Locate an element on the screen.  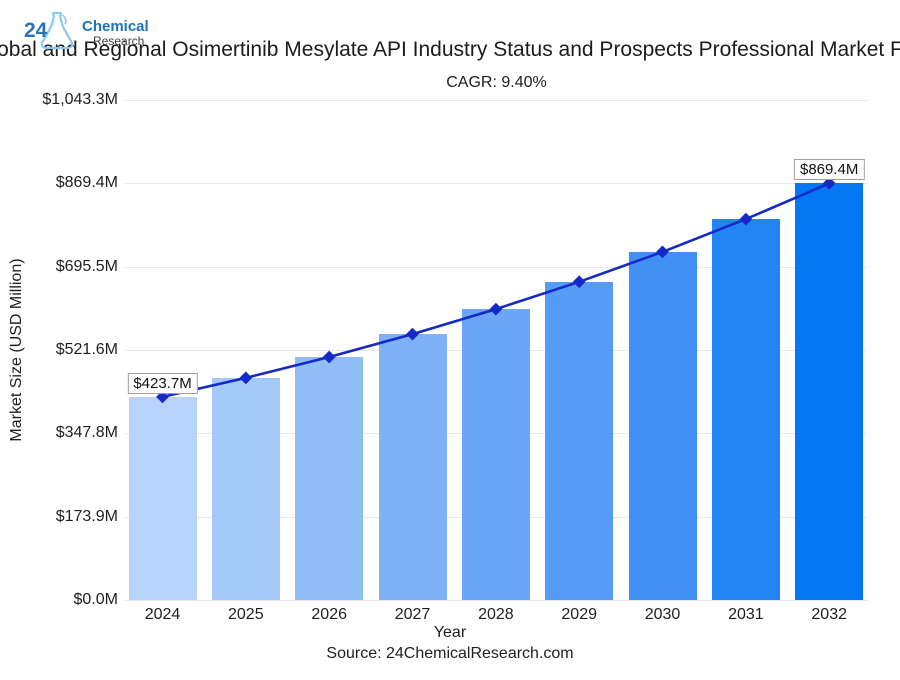
x-tick-label: 2028 is located at coordinates (496, 614).